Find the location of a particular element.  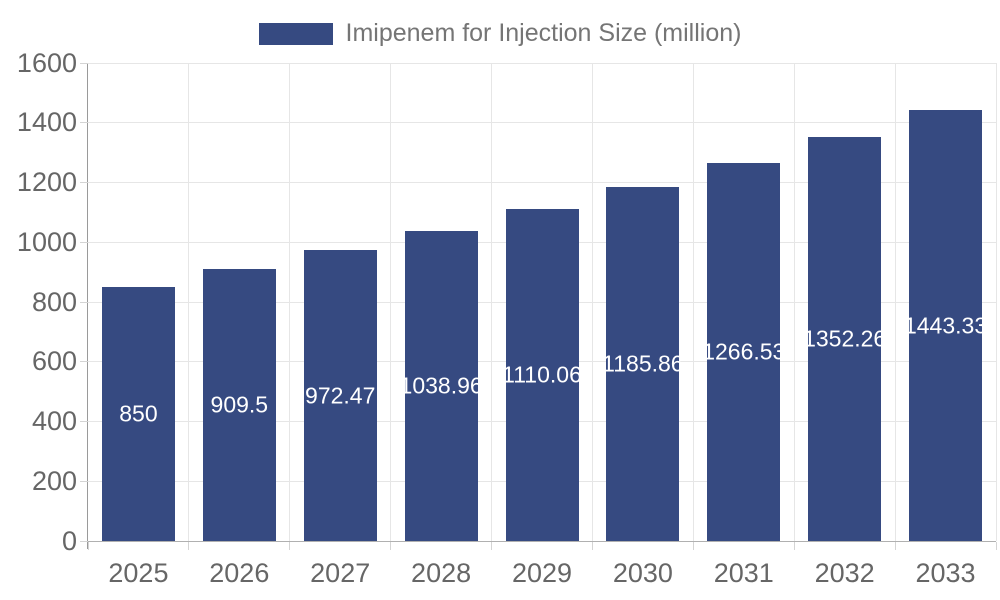

bar-value-label: 1110.06 is located at coordinates (542, 374).